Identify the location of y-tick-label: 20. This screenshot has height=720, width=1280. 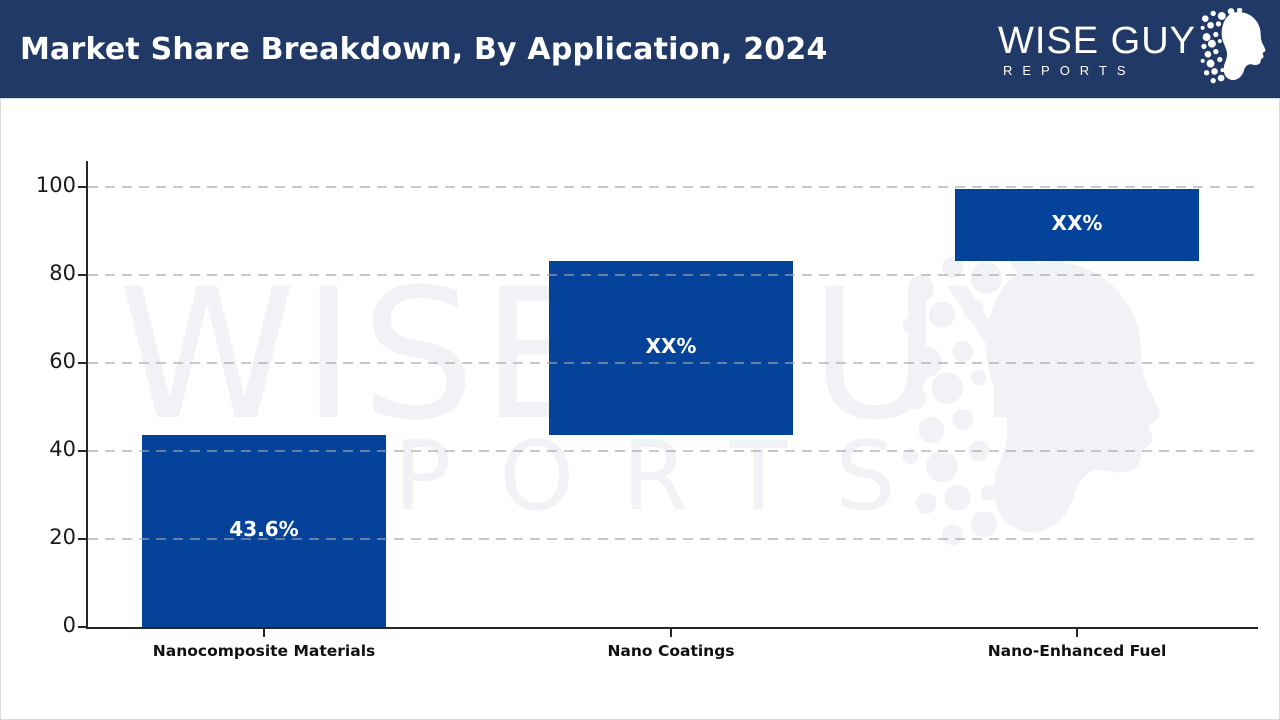
(62, 537).